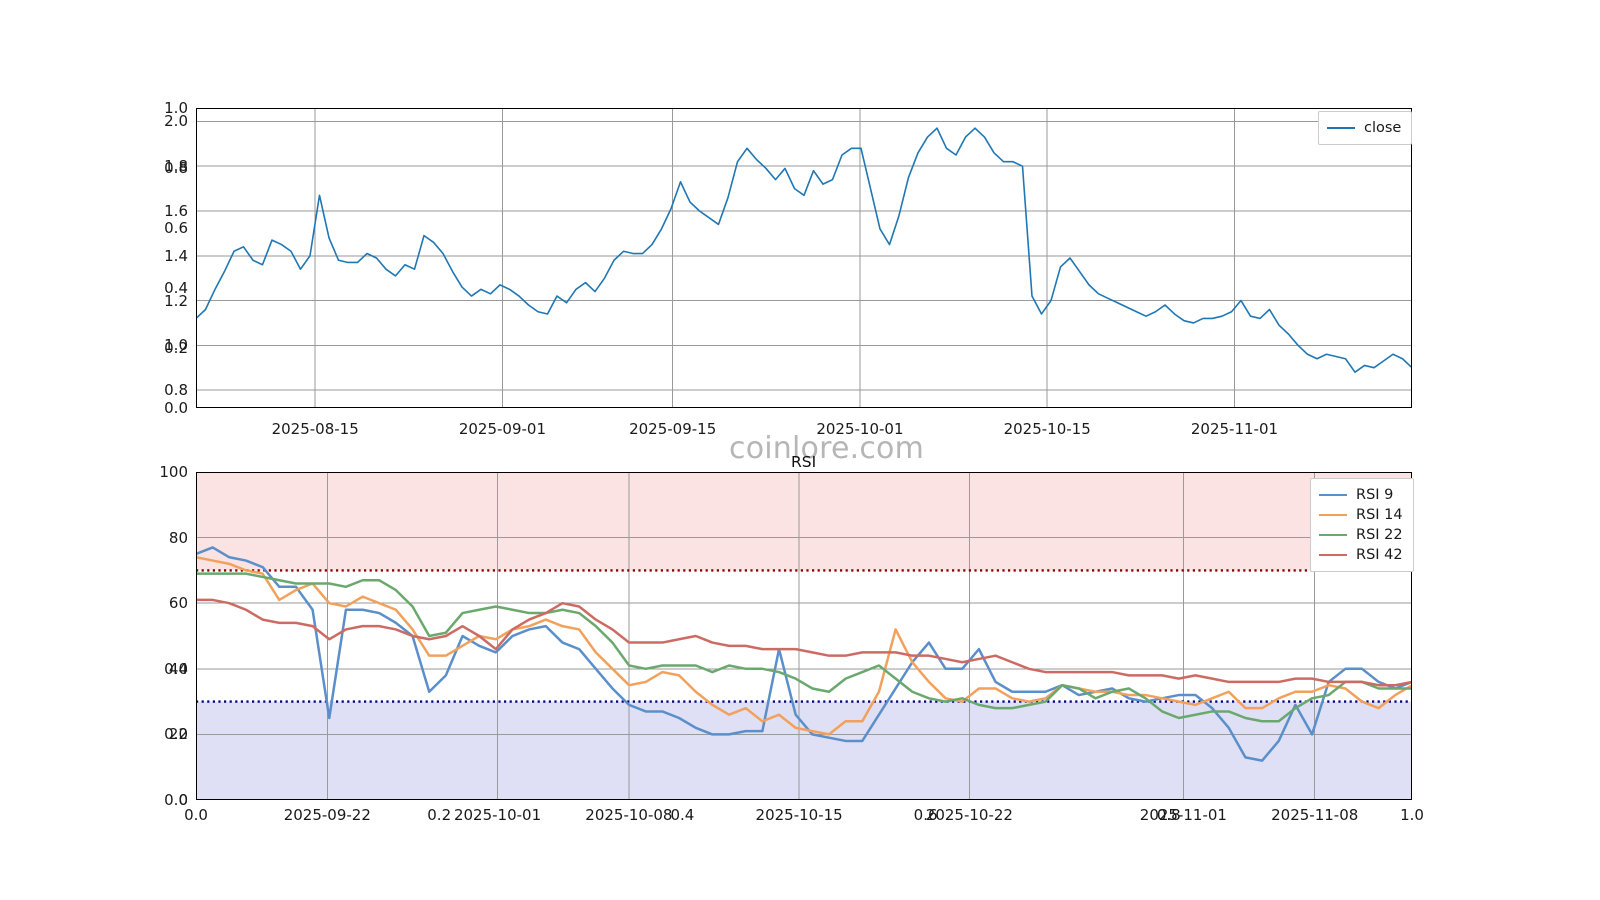 This screenshot has height=900, width=1600. Describe the element at coordinates (682, 815) in the screenshot. I see `rsi-x-tick-secondary-0.4: 0.4` at that location.